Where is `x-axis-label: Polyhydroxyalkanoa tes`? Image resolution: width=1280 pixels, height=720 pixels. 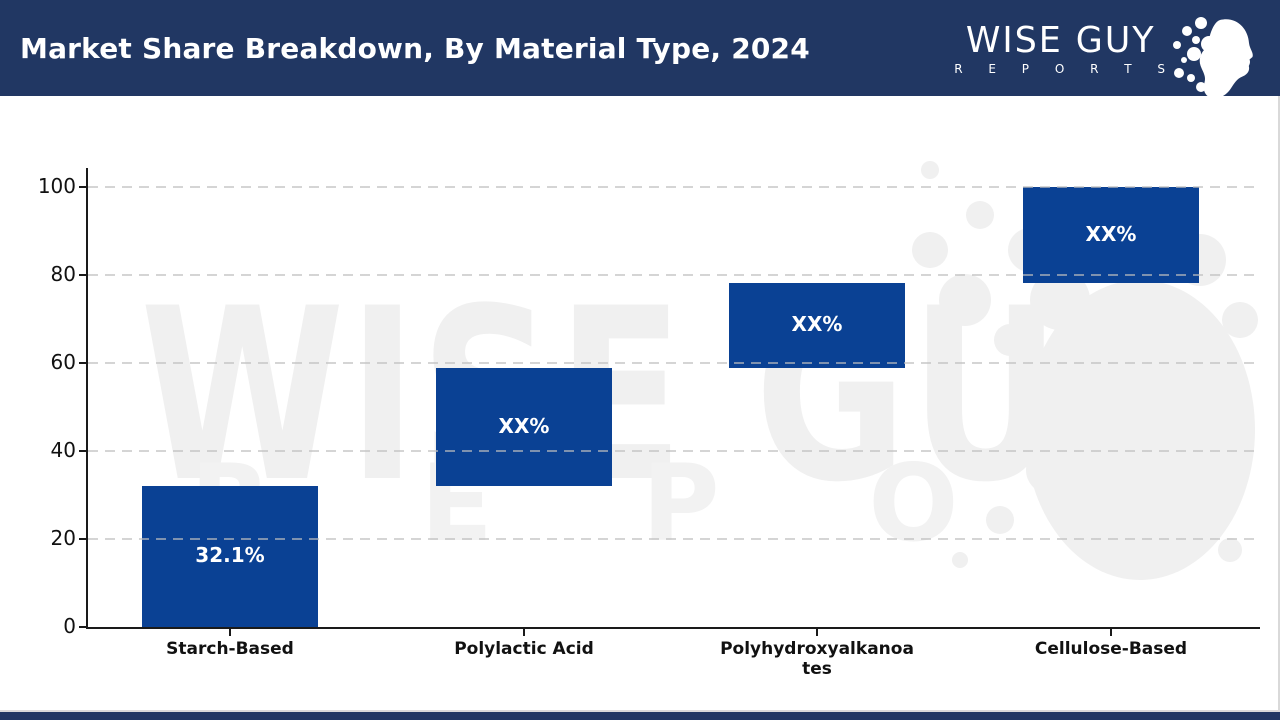
x-axis-label: Polyhydroxyalkanoa tes is located at coordinates (817, 659).